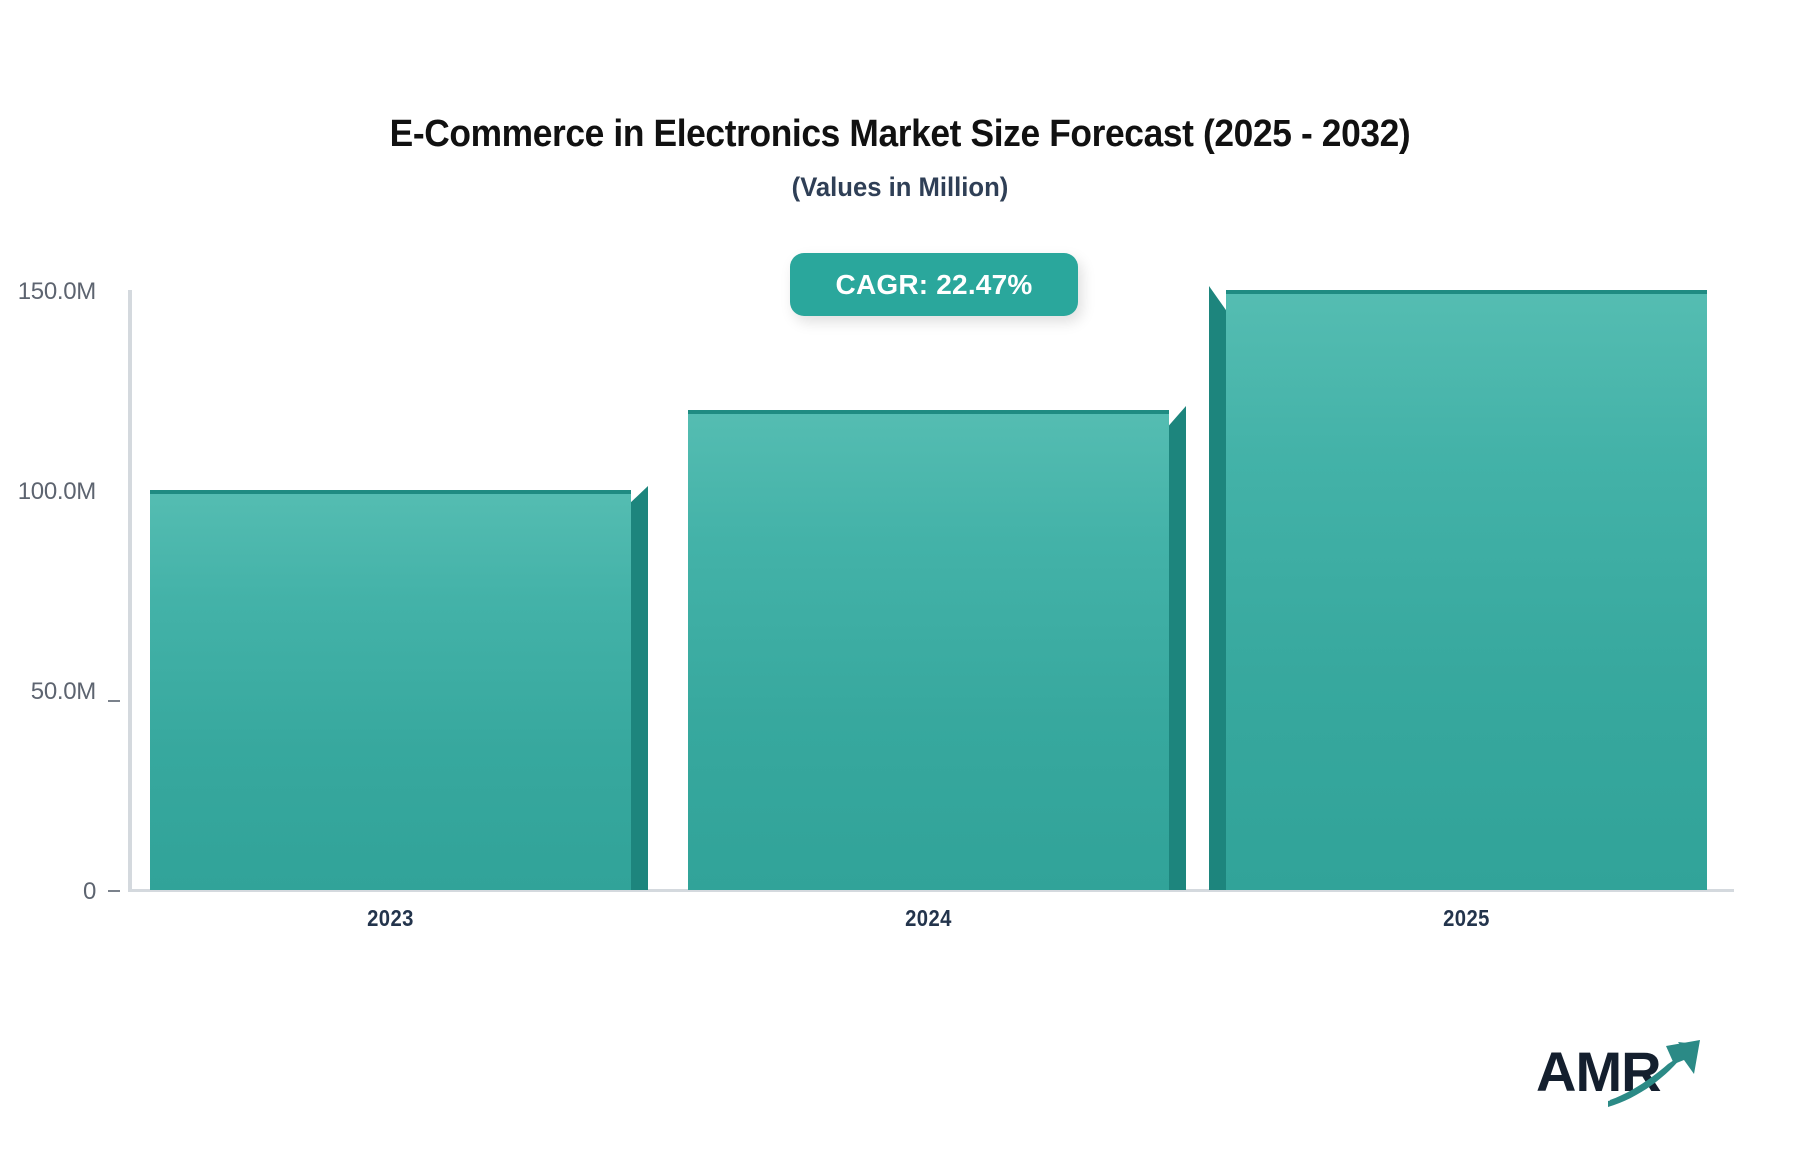 This screenshot has height=1156, width=1800. What do you see at coordinates (57, 491) in the screenshot?
I see `y-tick-label-100: 100.0M` at bounding box center [57, 491].